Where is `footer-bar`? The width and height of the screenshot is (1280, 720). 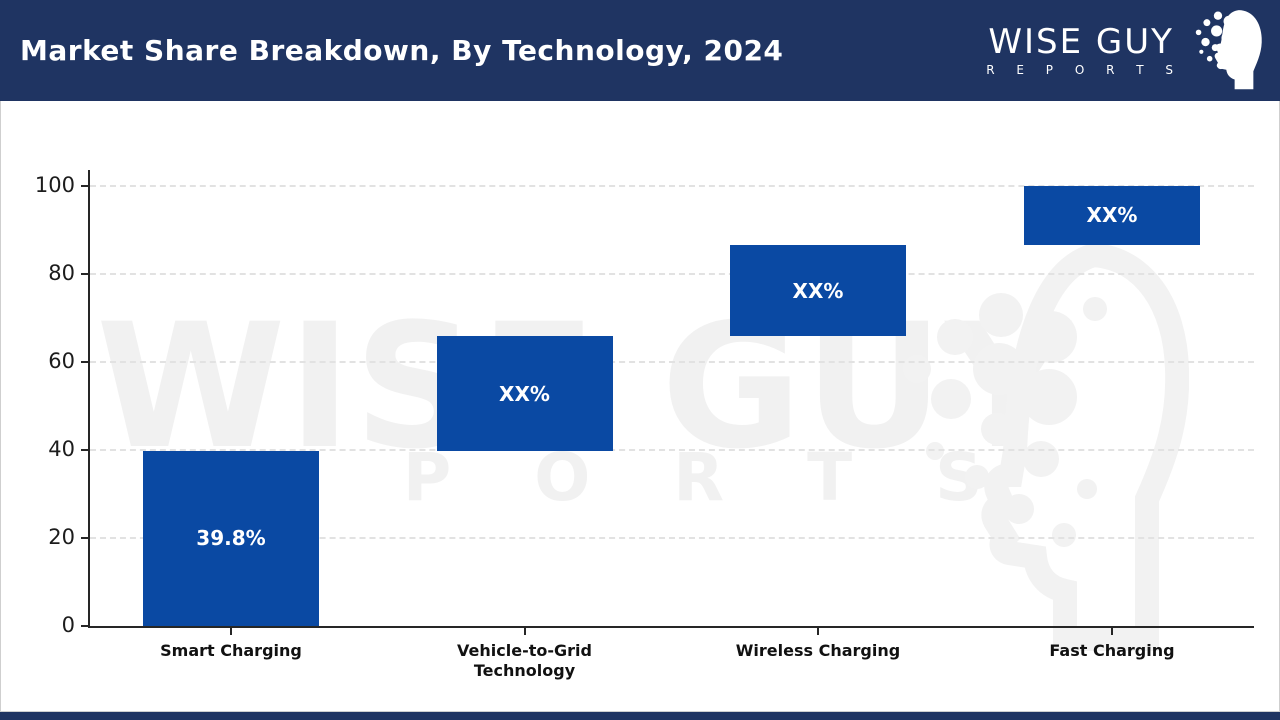
footer-bar is located at coordinates (640, 716).